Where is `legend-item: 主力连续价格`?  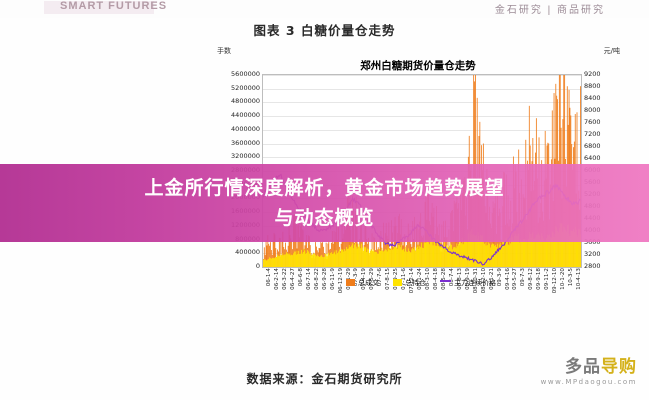
legend-item: 主力连续价格 is located at coordinates (468, 283).